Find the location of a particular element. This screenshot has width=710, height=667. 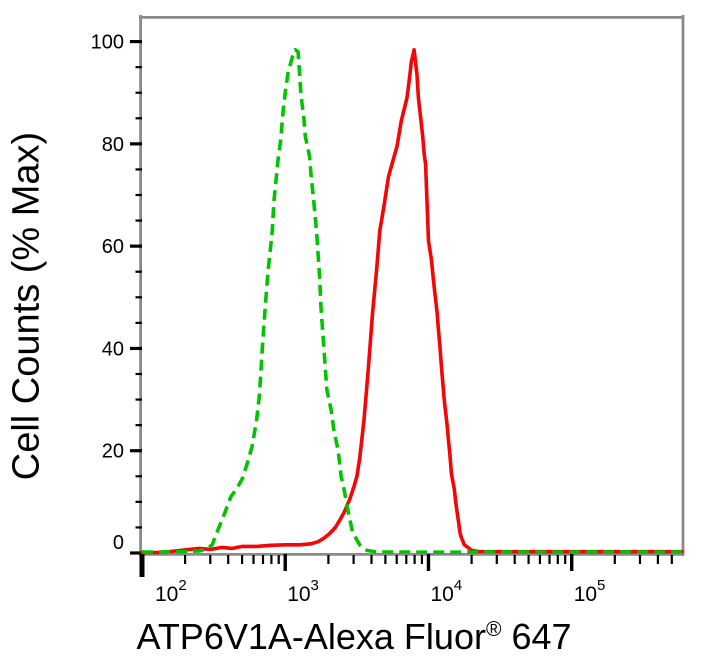

x-axis-title: ATP6V1A-Alexa Fluor® 647 is located at coordinates (353, 637).